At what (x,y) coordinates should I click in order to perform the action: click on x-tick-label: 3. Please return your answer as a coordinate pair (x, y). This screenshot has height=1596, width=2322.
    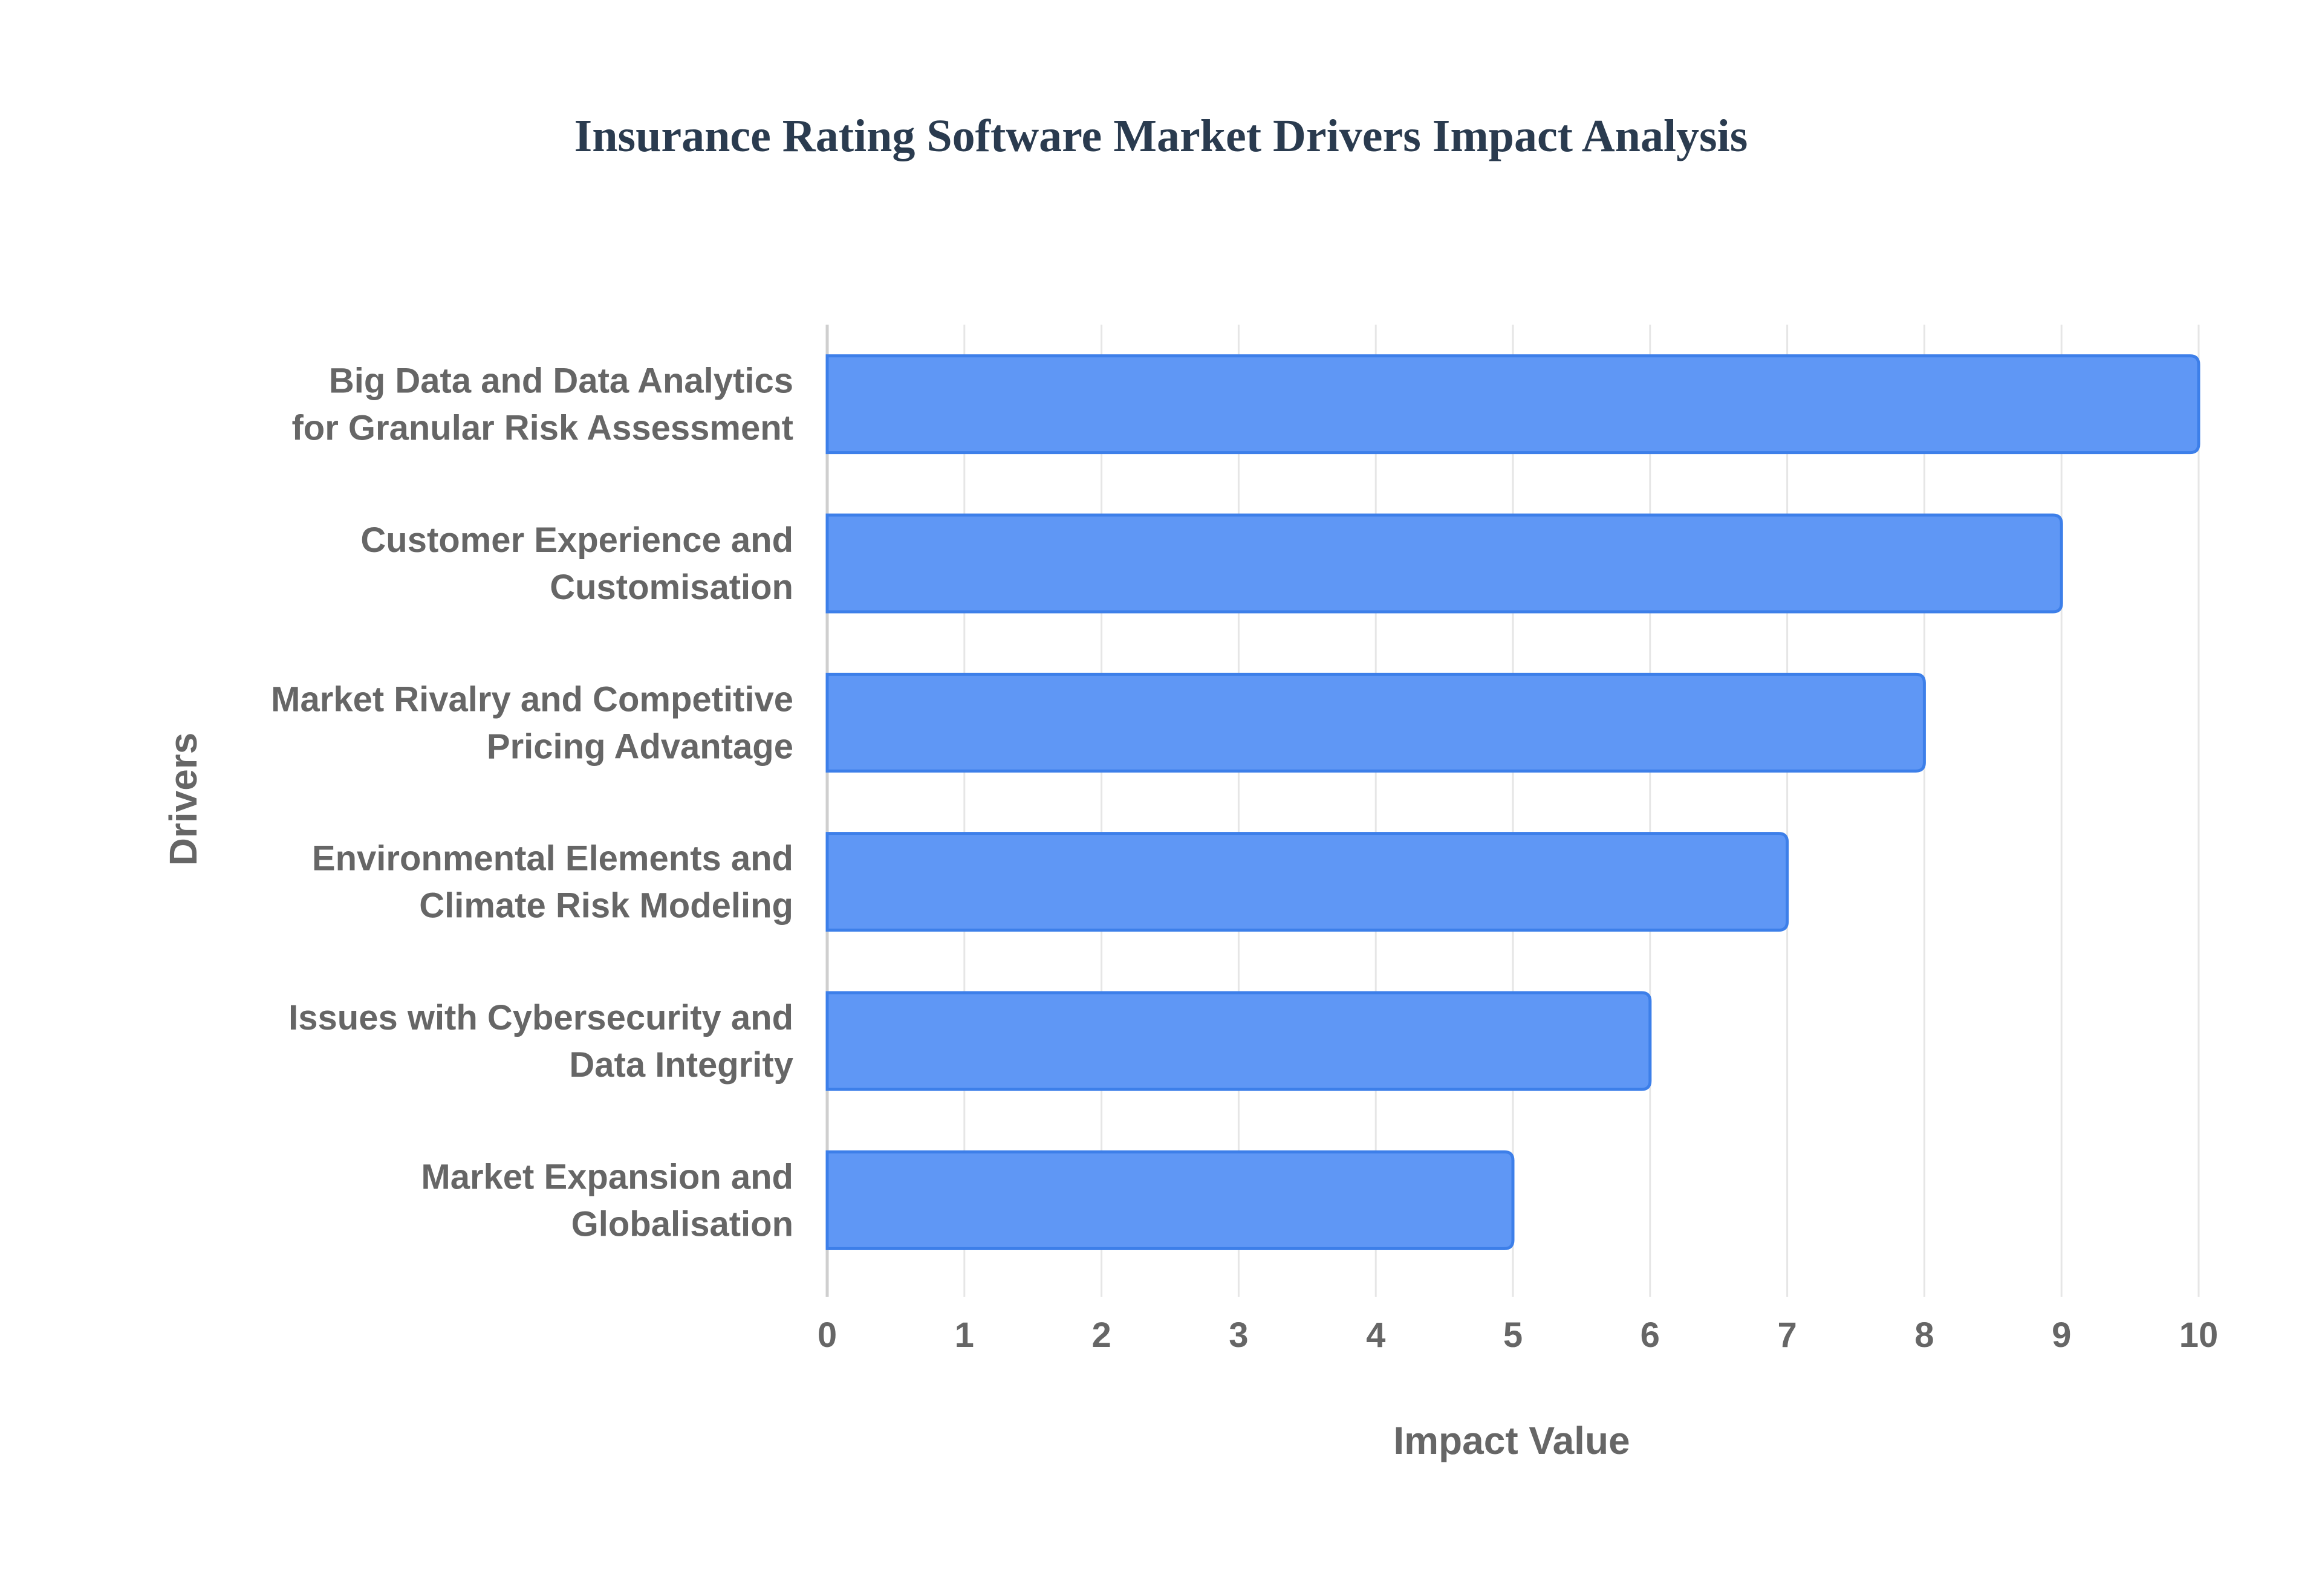
    Looking at the image, I should click on (1238, 1335).